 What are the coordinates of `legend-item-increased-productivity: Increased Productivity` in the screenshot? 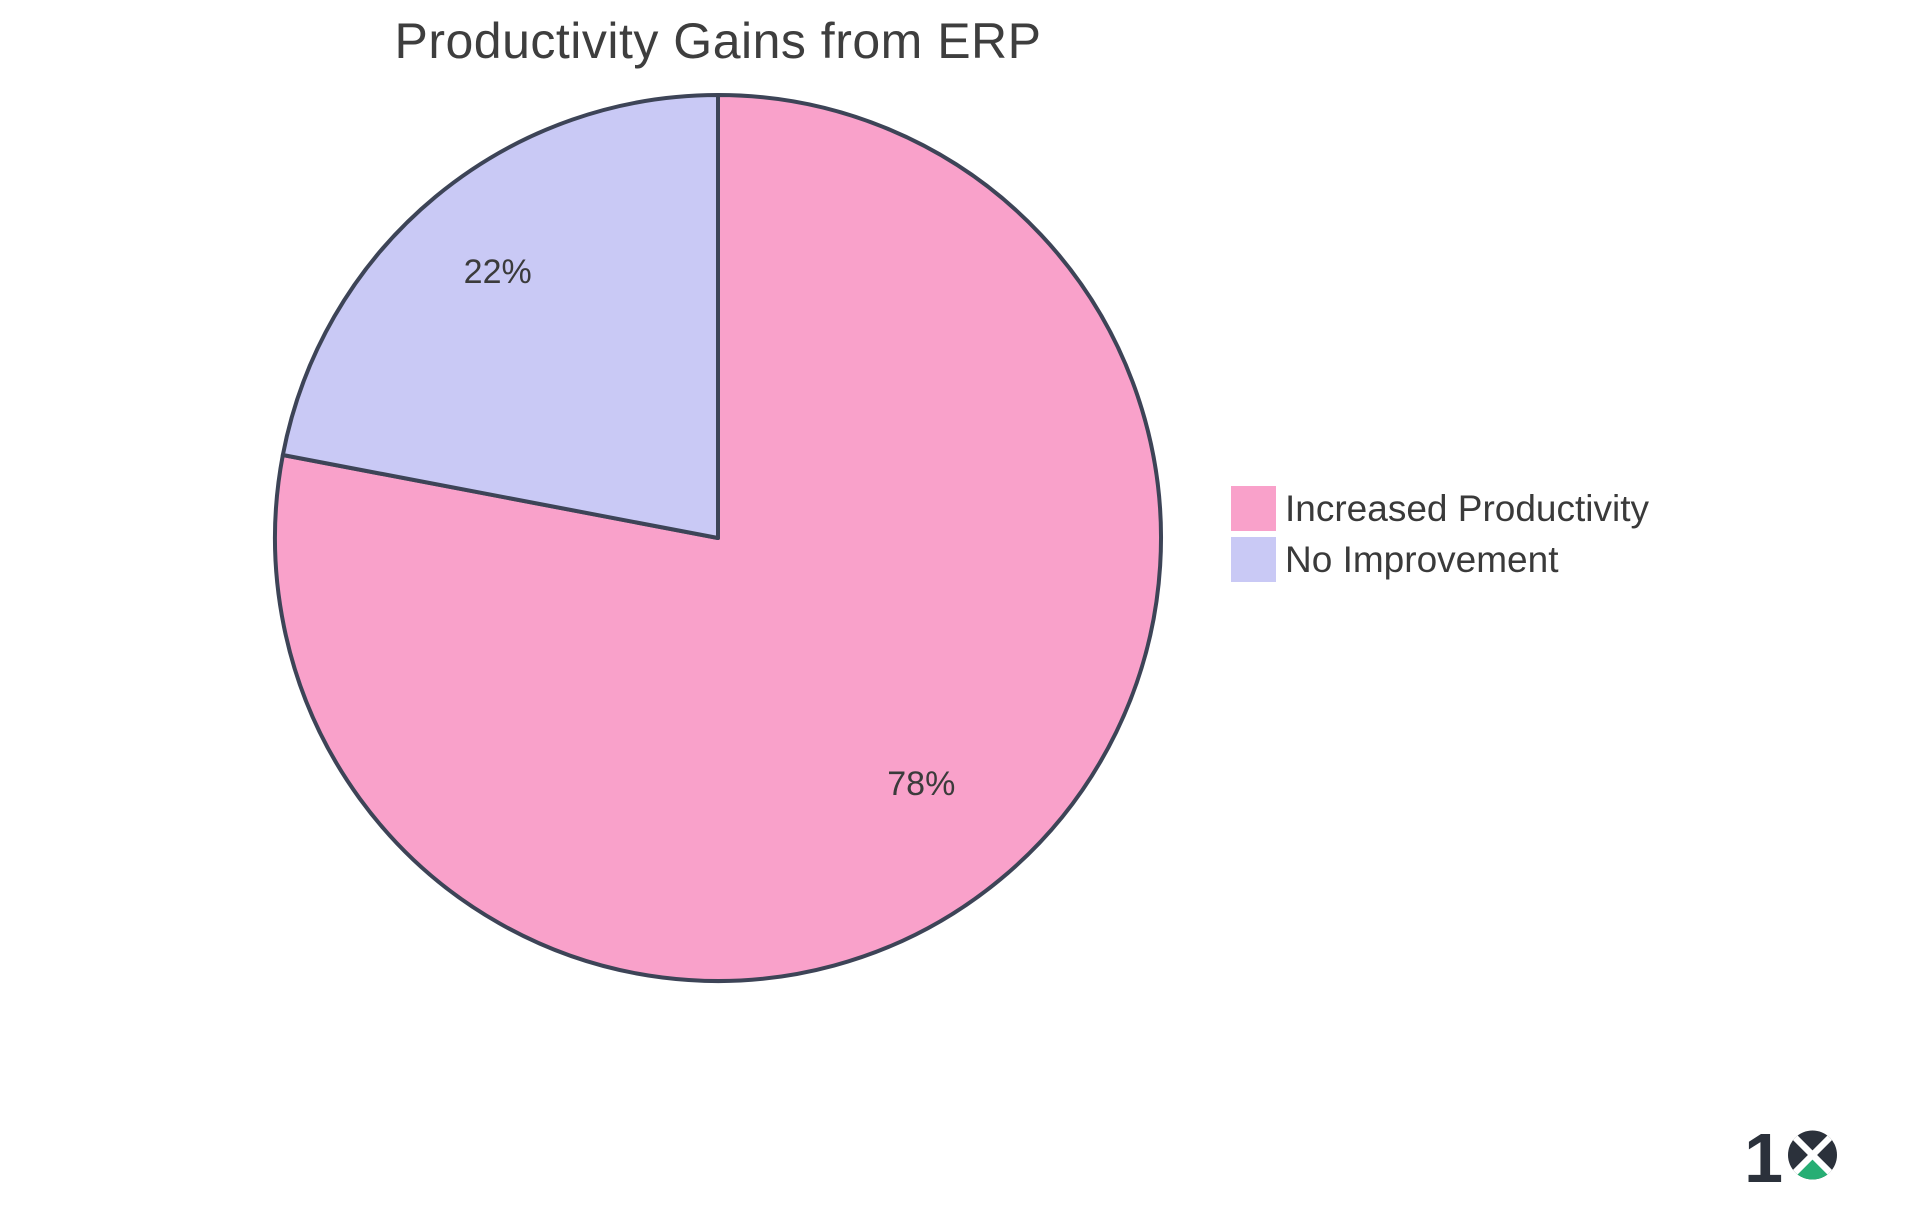 It's located at (1440, 508).